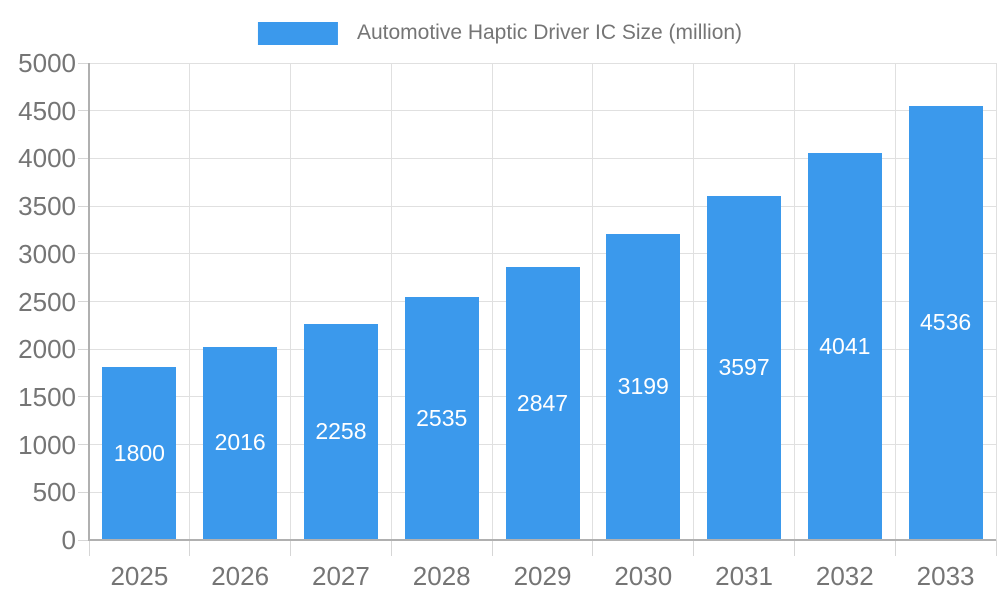 Image resolution: width=1000 pixels, height=600 pixels. I want to click on x-axis-tick-label: 2025, so click(139, 576).